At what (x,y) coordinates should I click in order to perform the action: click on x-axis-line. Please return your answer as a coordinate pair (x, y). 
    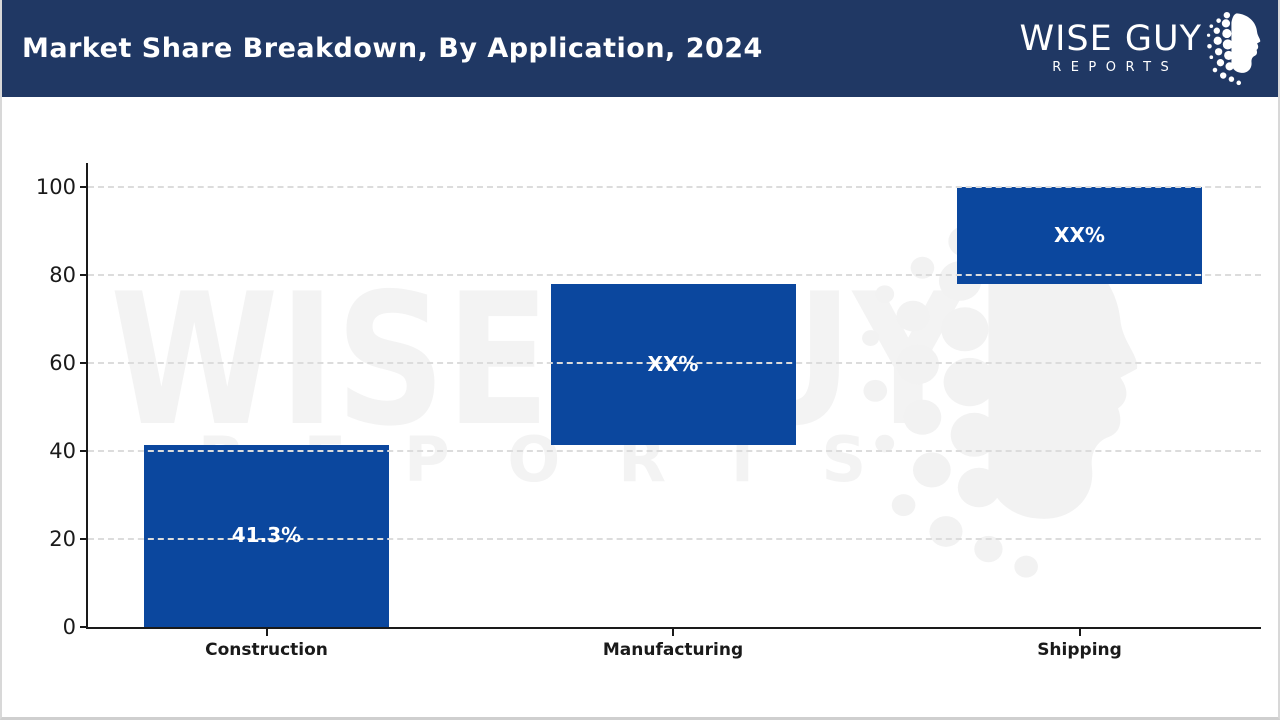
    Looking at the image, I should click on (673, 628).